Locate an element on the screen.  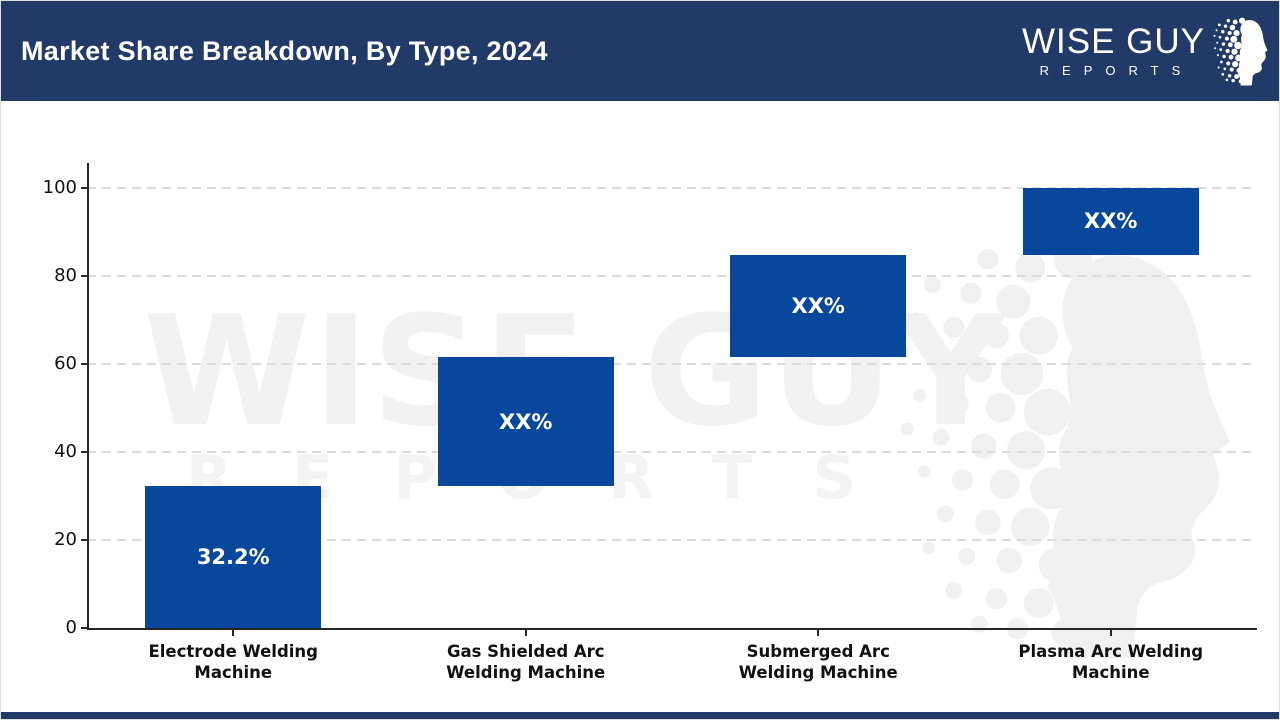
bar: 32.2% is located at coordinates (233, 557).